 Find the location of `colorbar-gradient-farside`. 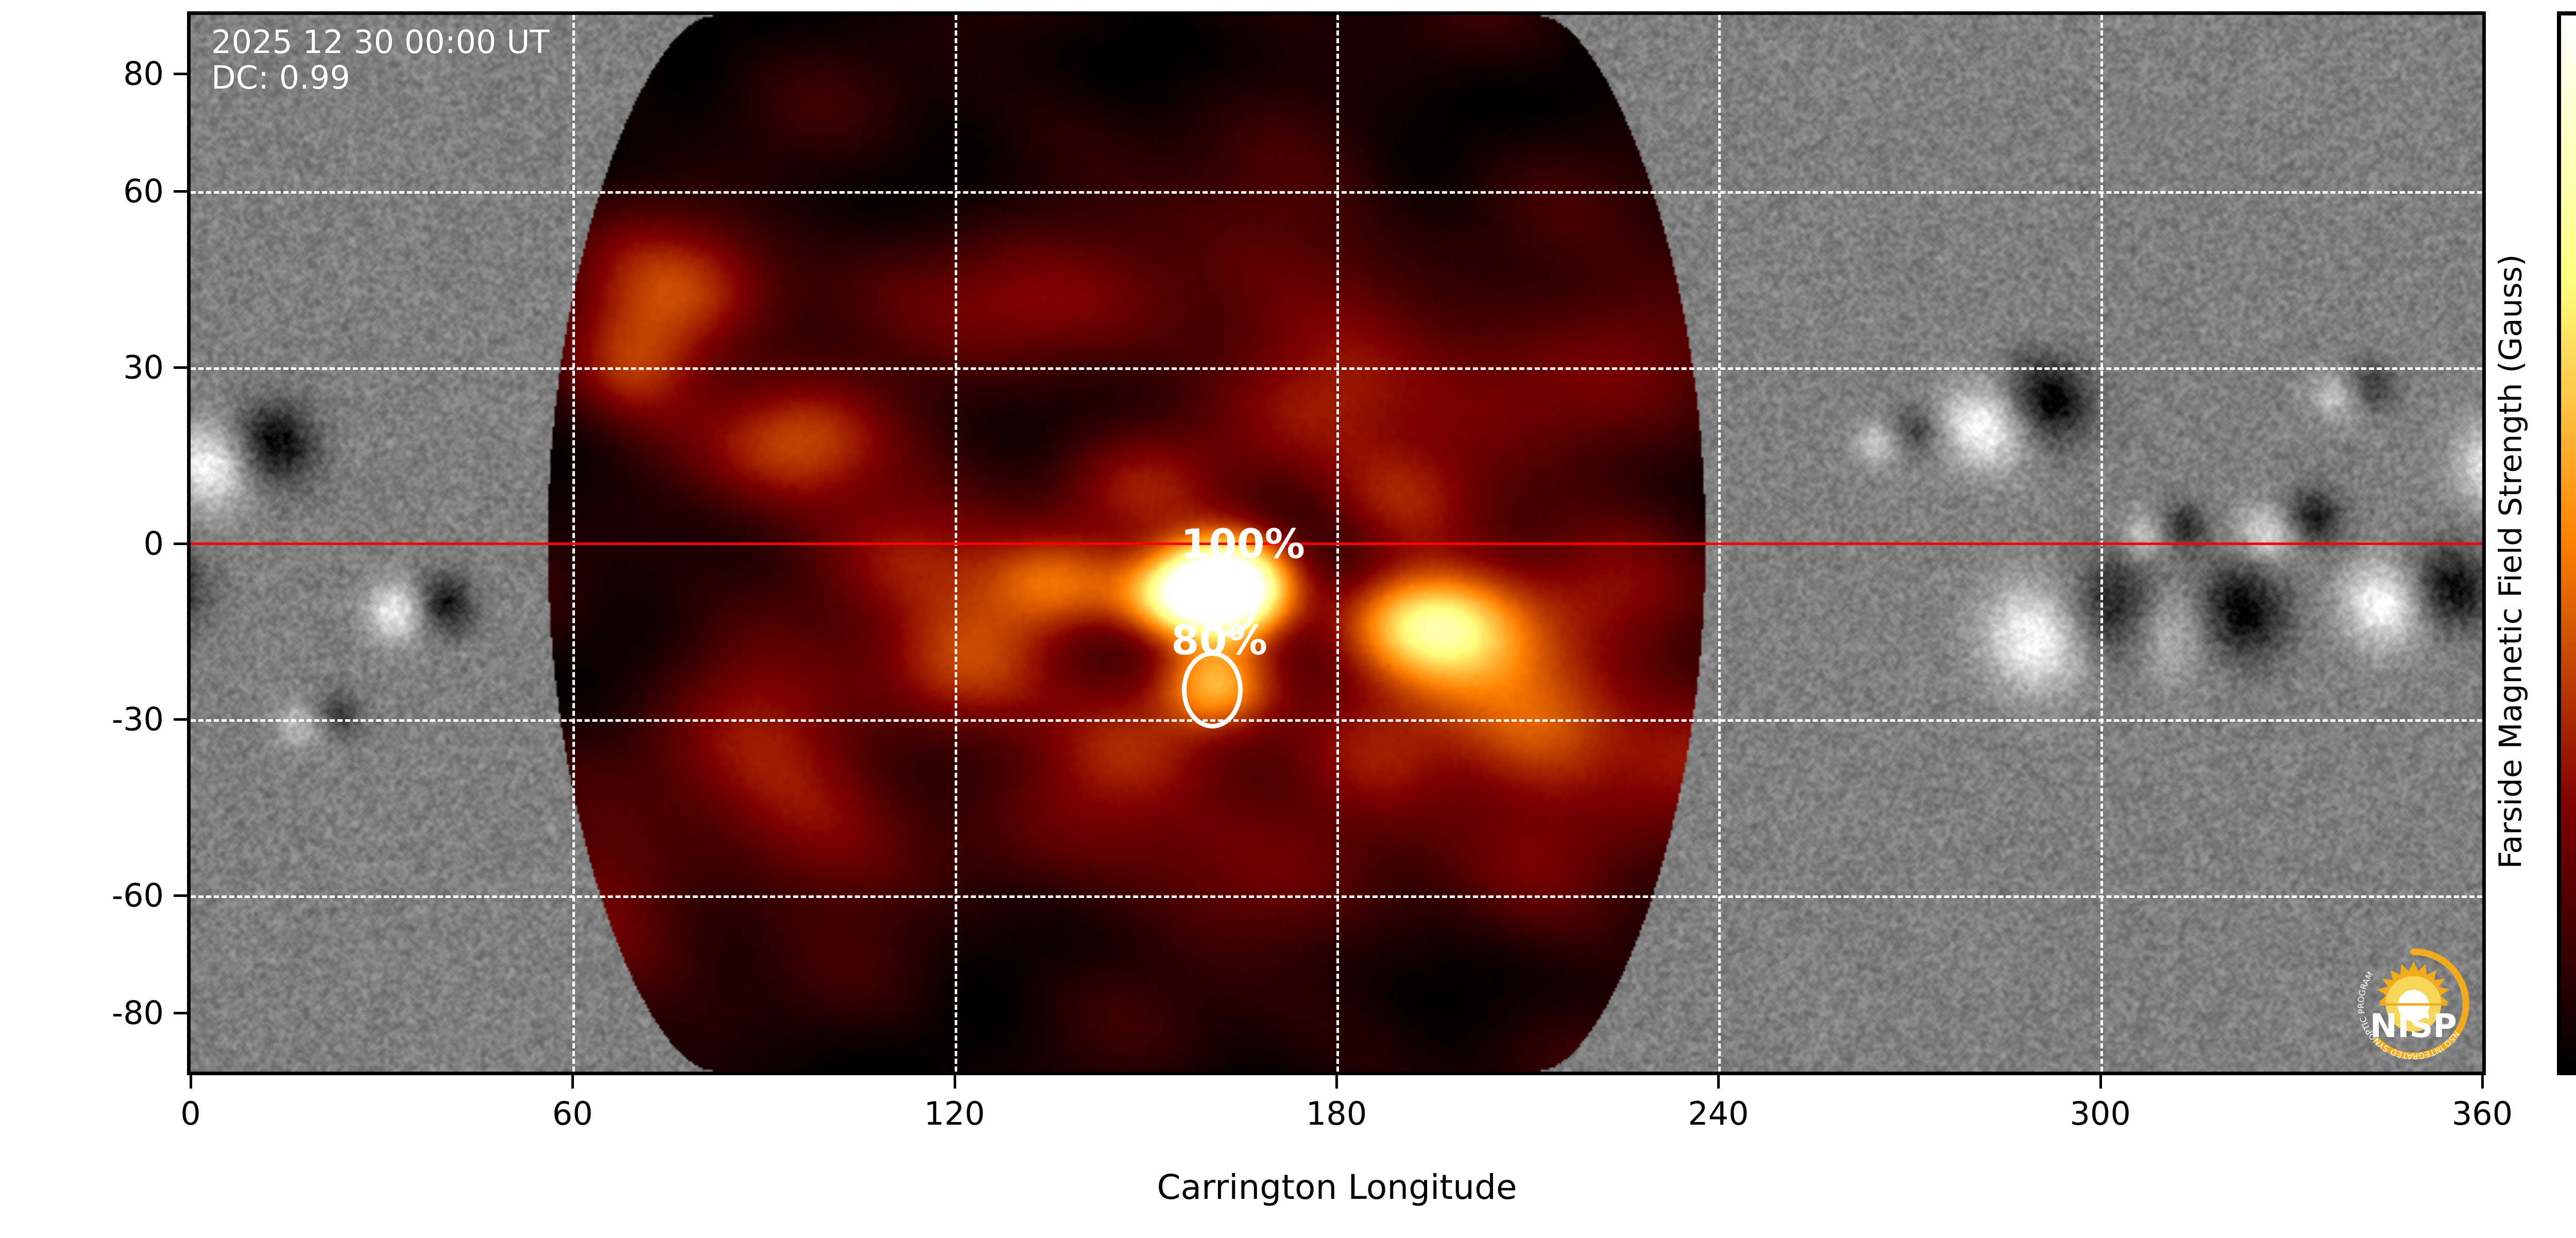

colorbar-gradient-farside is located at coordinates (2568, 543).